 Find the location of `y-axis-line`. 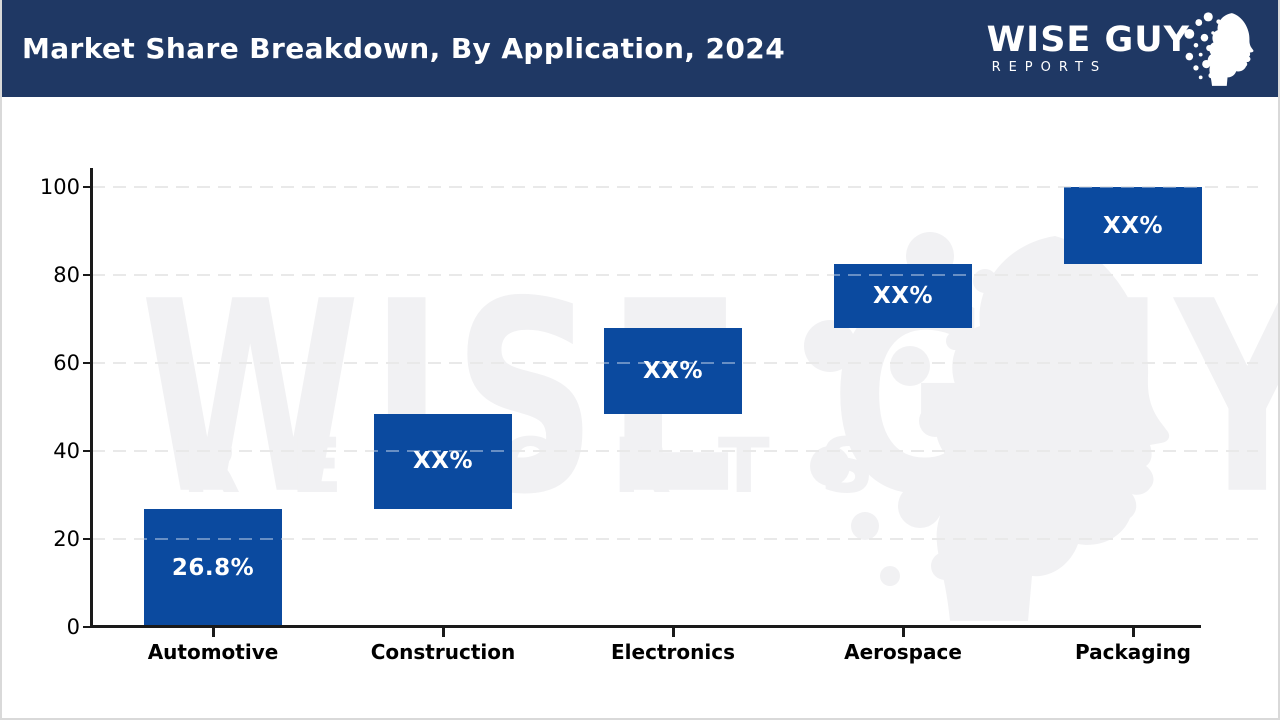

y-axis-line is located at coordinates (91, 398).